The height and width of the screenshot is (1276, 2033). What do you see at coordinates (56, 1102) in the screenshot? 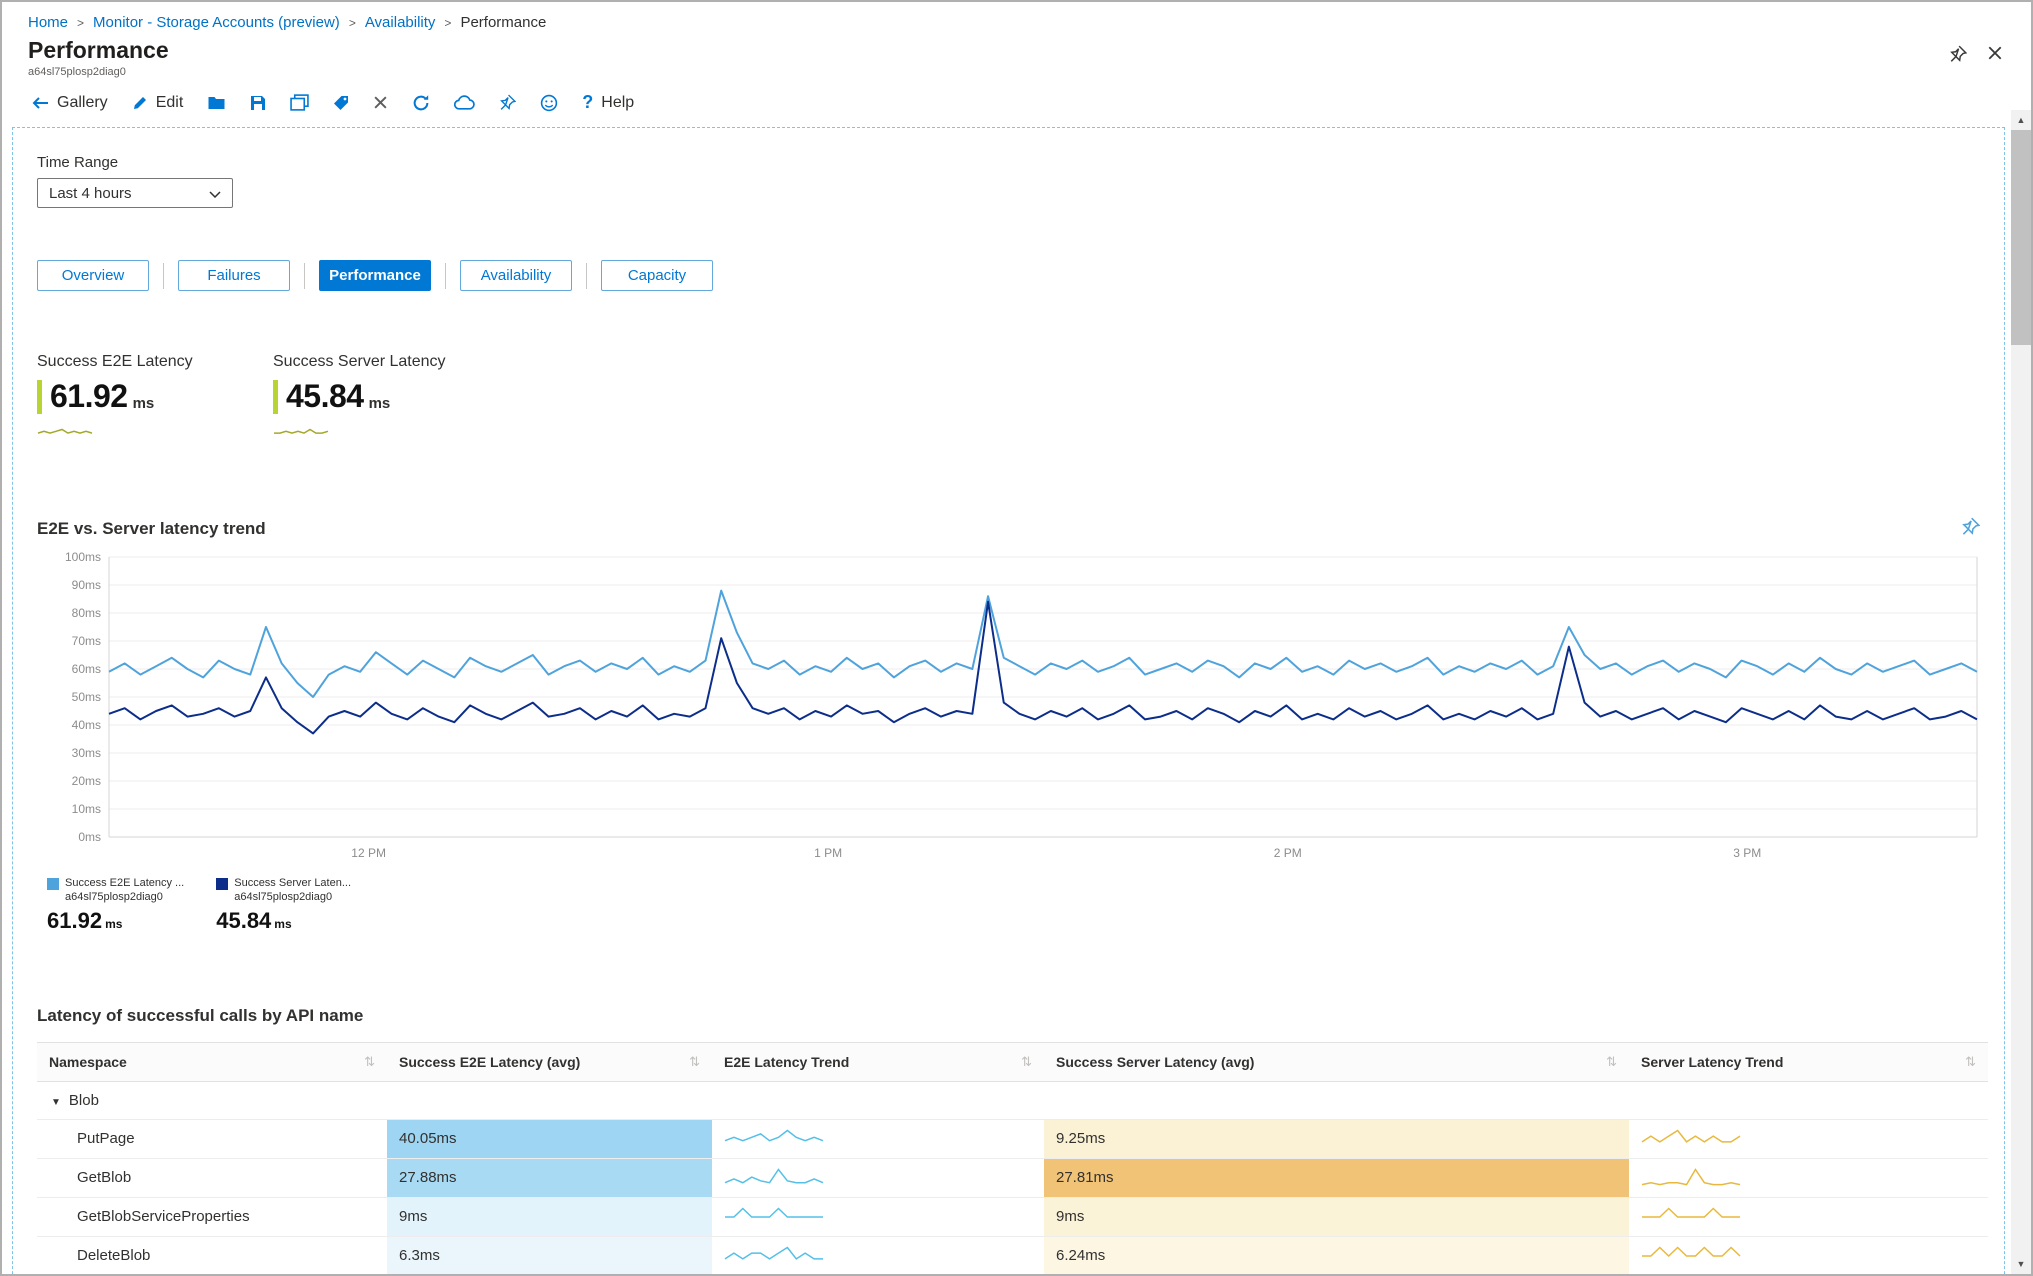
I see `collapse-chevron-icon: ▼` at bounding box center [56, 1102].